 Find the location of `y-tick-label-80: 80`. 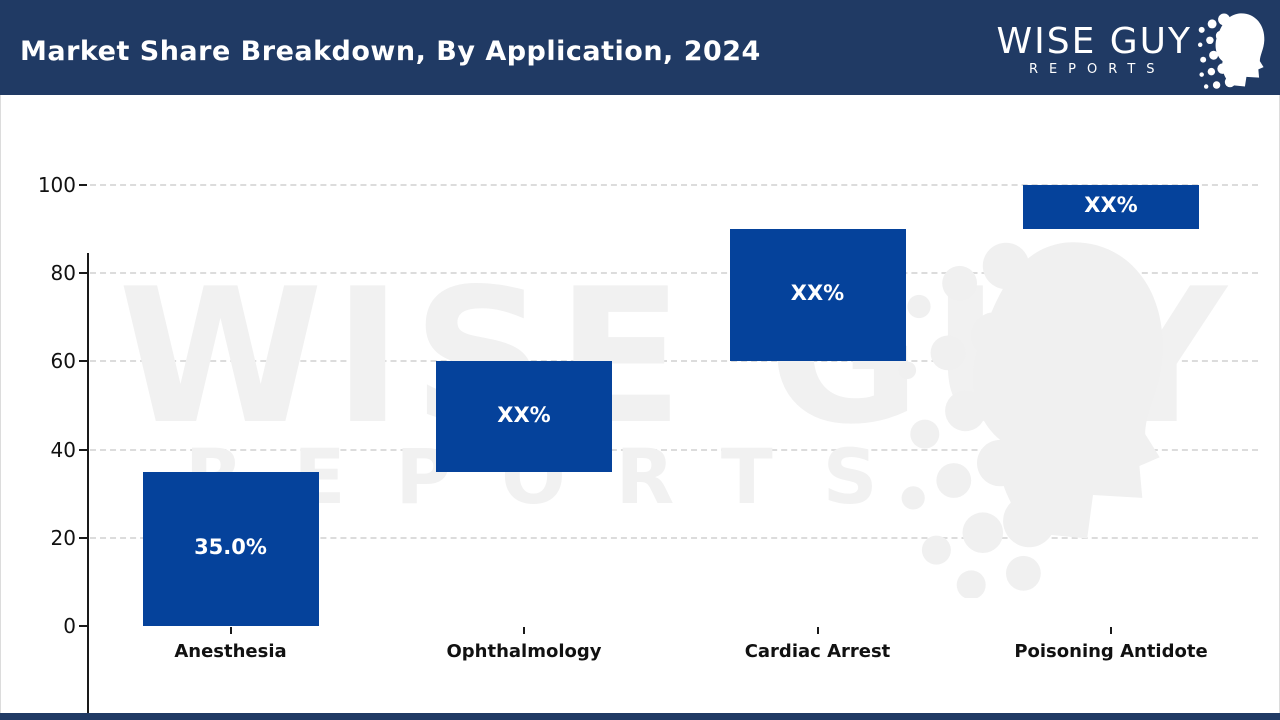

y-tick-label-80: 80 is located at coordinates (63, 273).